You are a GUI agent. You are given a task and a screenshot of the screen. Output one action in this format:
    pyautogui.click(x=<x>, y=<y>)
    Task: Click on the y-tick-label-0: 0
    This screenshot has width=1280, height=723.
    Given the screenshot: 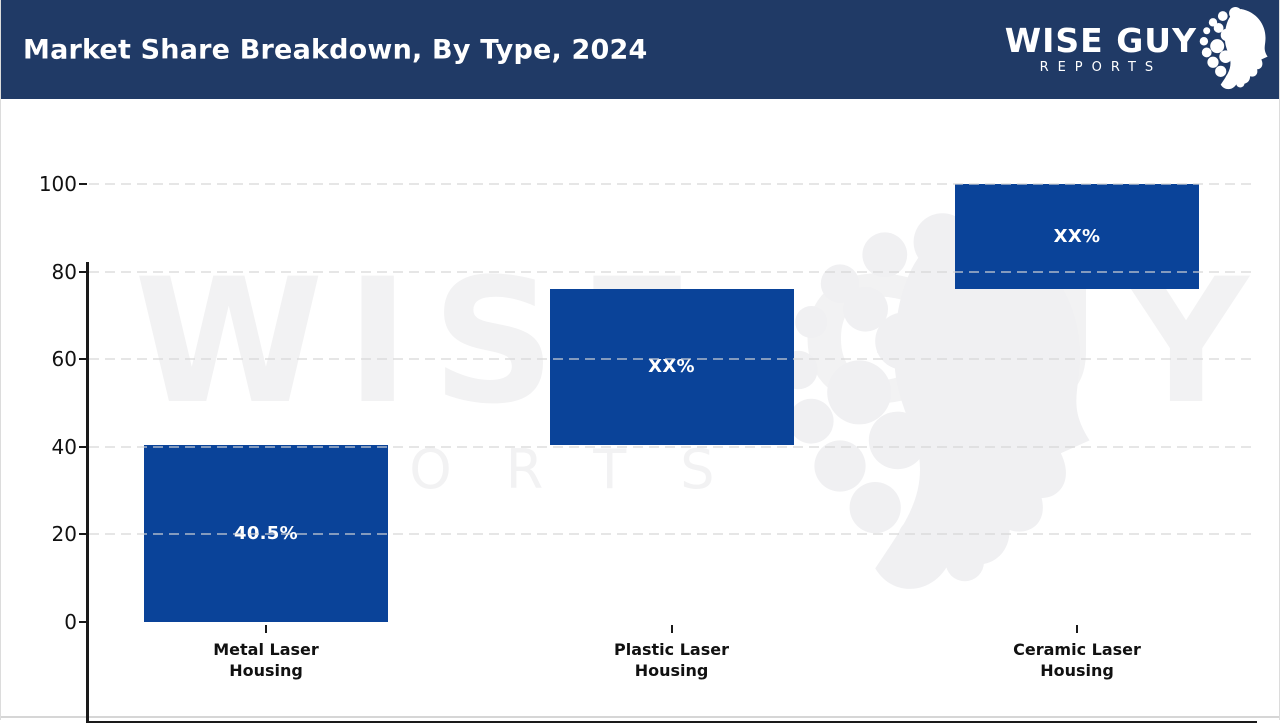 What is the action you would take?
    pyautogui.click(x=42, y=622)
    